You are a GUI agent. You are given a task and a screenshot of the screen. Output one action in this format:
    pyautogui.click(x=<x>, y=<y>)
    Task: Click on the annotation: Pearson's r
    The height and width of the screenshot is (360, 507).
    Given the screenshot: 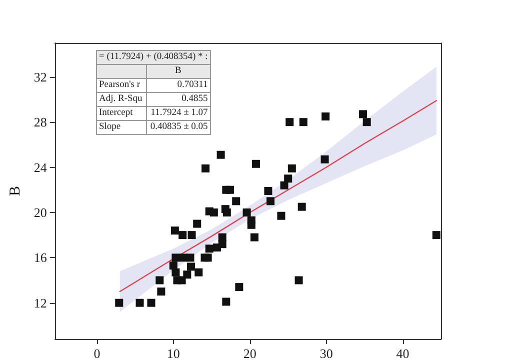 What is the action you would take?
    pyautogui.click(x=121, y=85)
    